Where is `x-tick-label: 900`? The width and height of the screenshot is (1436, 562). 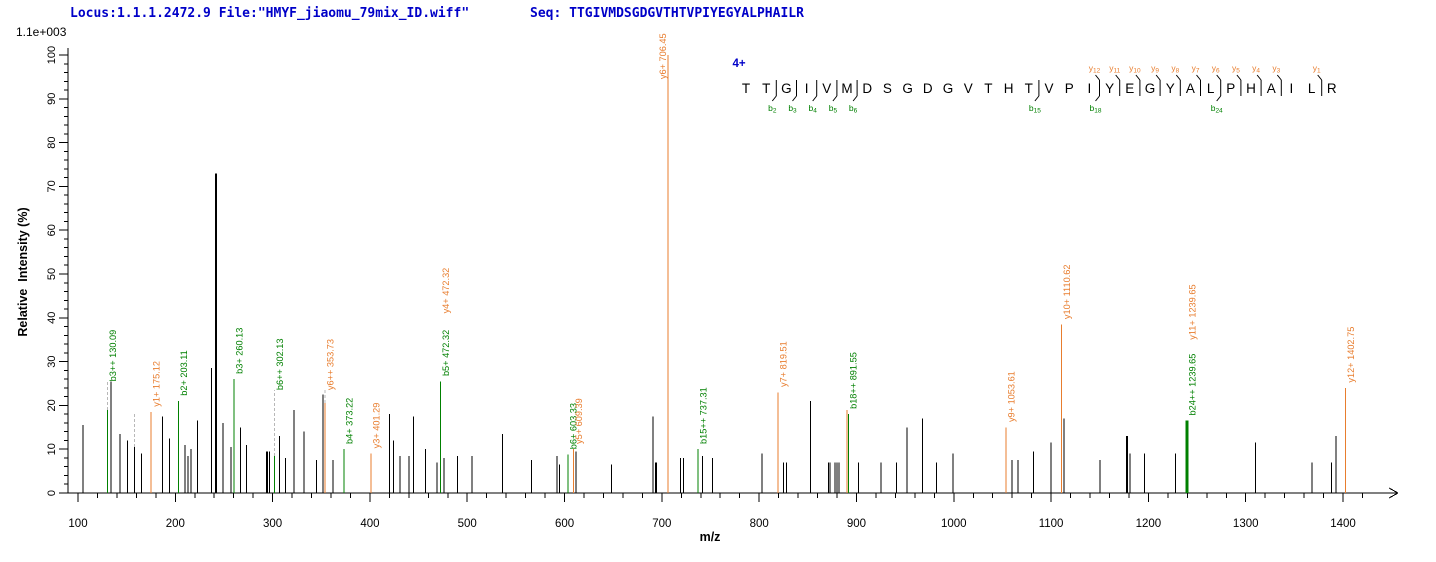
x-tick-label: 900 is located at coordinates (856, 524).